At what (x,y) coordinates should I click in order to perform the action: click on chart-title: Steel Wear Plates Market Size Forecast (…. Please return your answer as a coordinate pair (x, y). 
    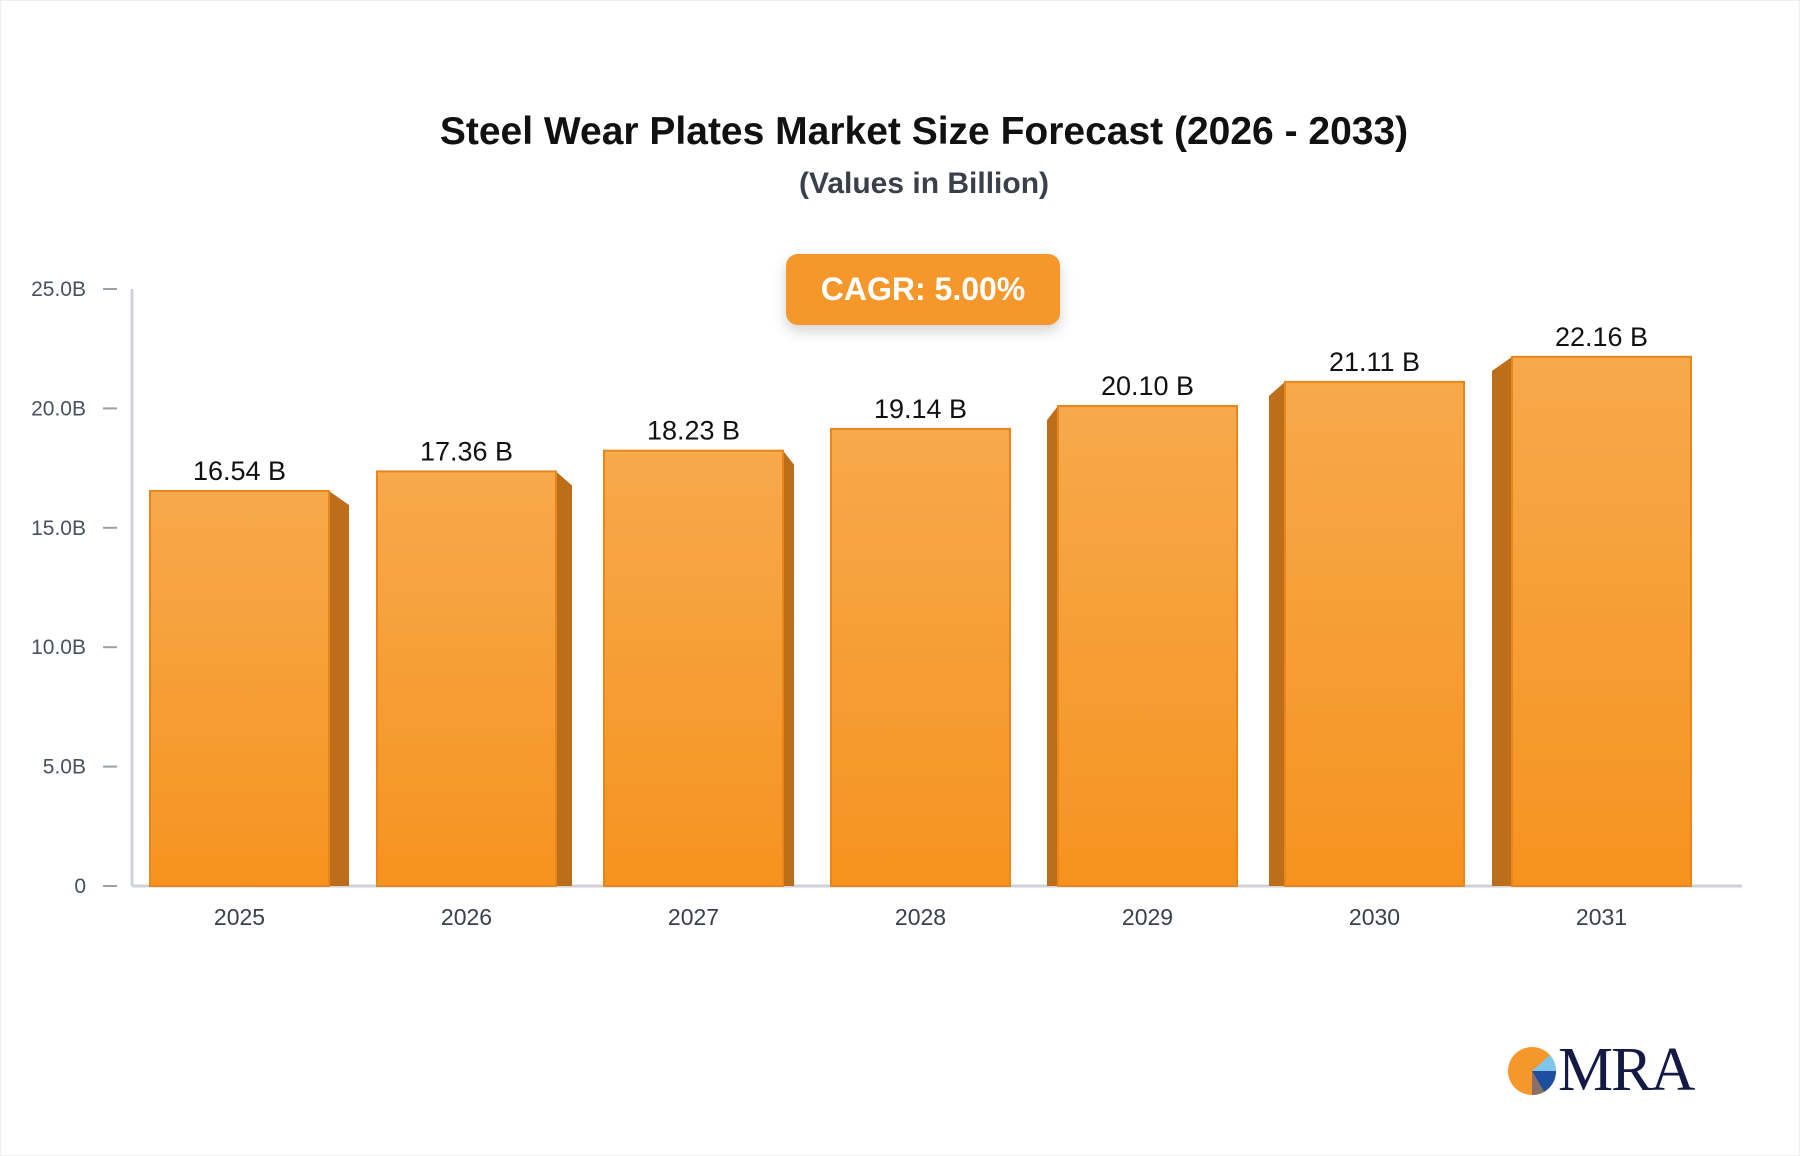
    Looking at the image, I should click on (924, 131).